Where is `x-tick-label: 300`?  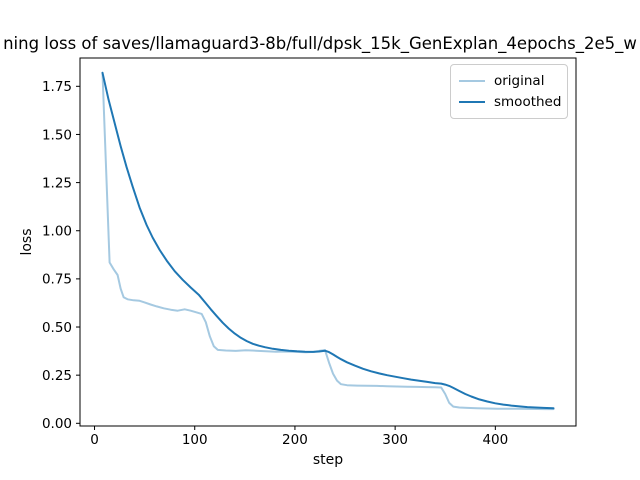
x-tick-label: 300 is located at coordinates (395, 440).